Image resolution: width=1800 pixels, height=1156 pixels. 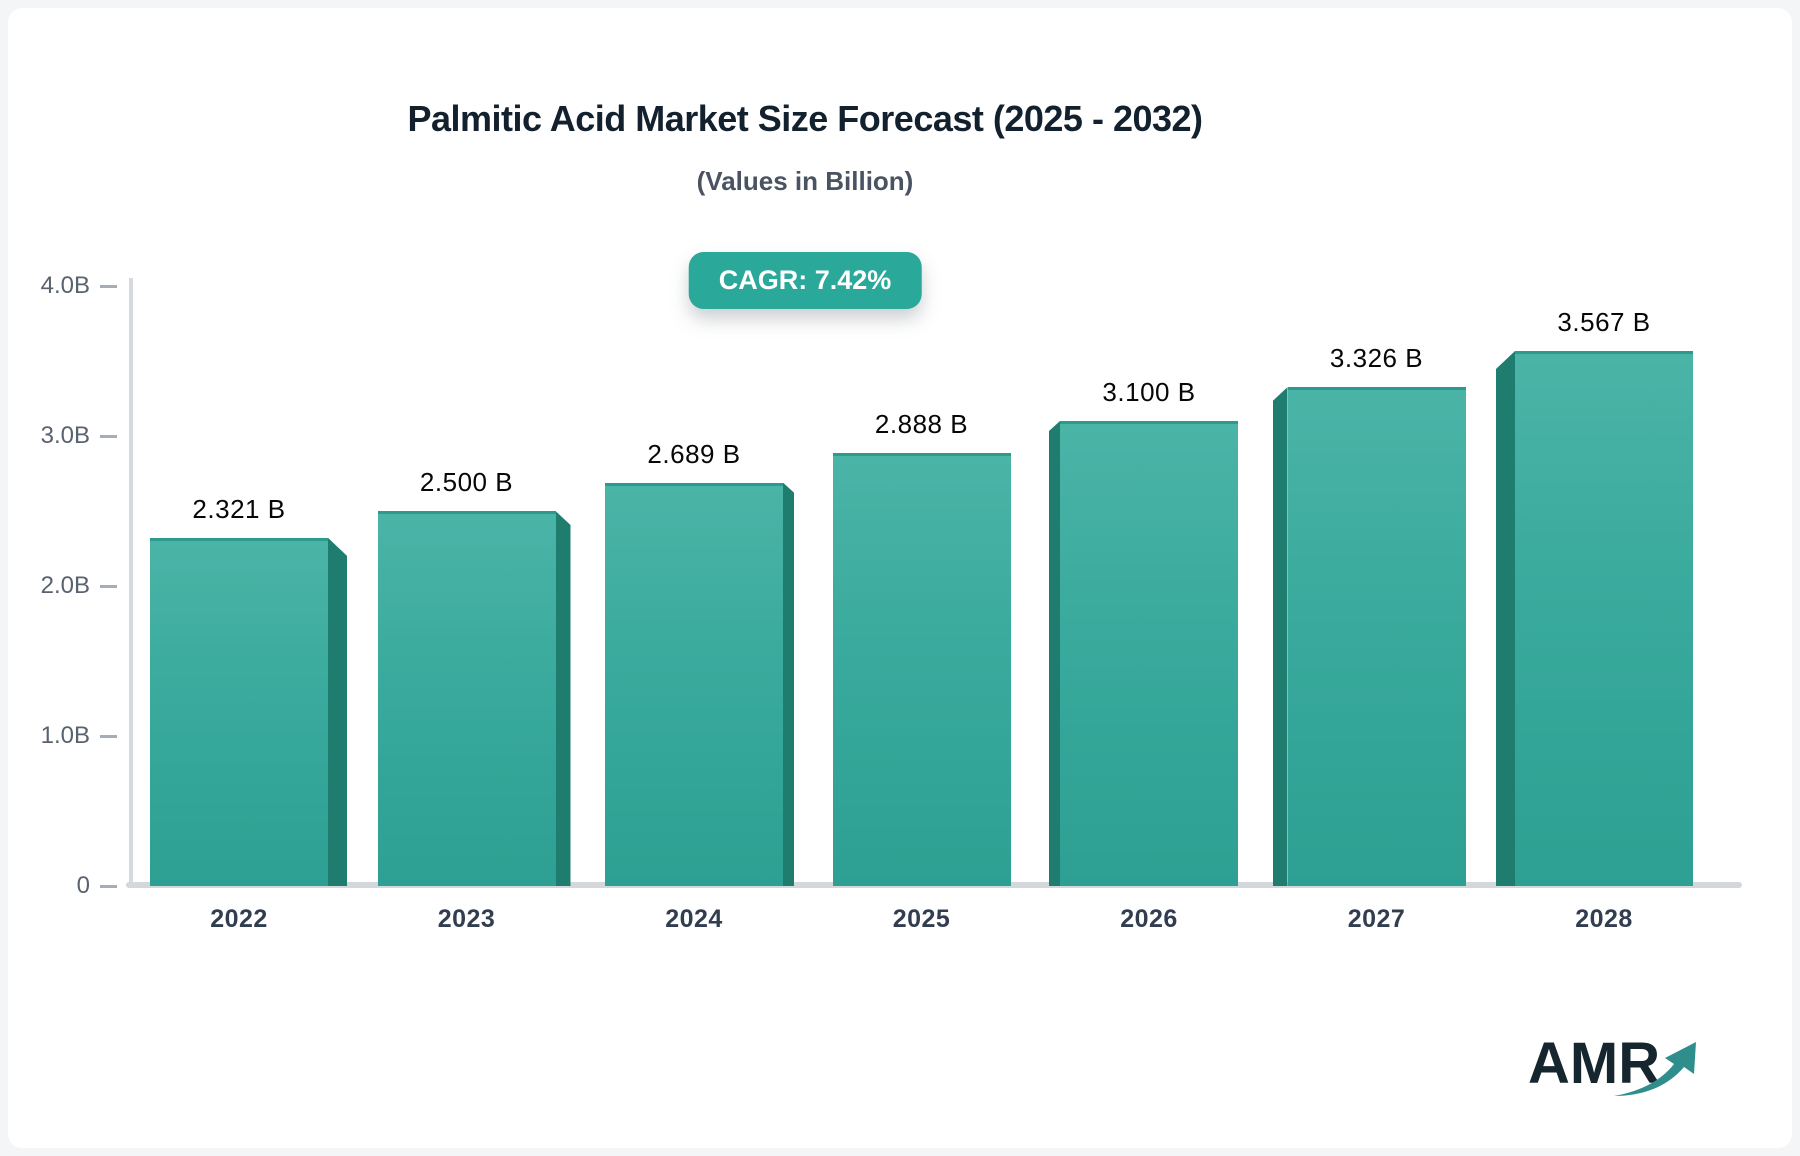 I want to click on bar-value-label: 2.500 B, so click(x=466, y=482).